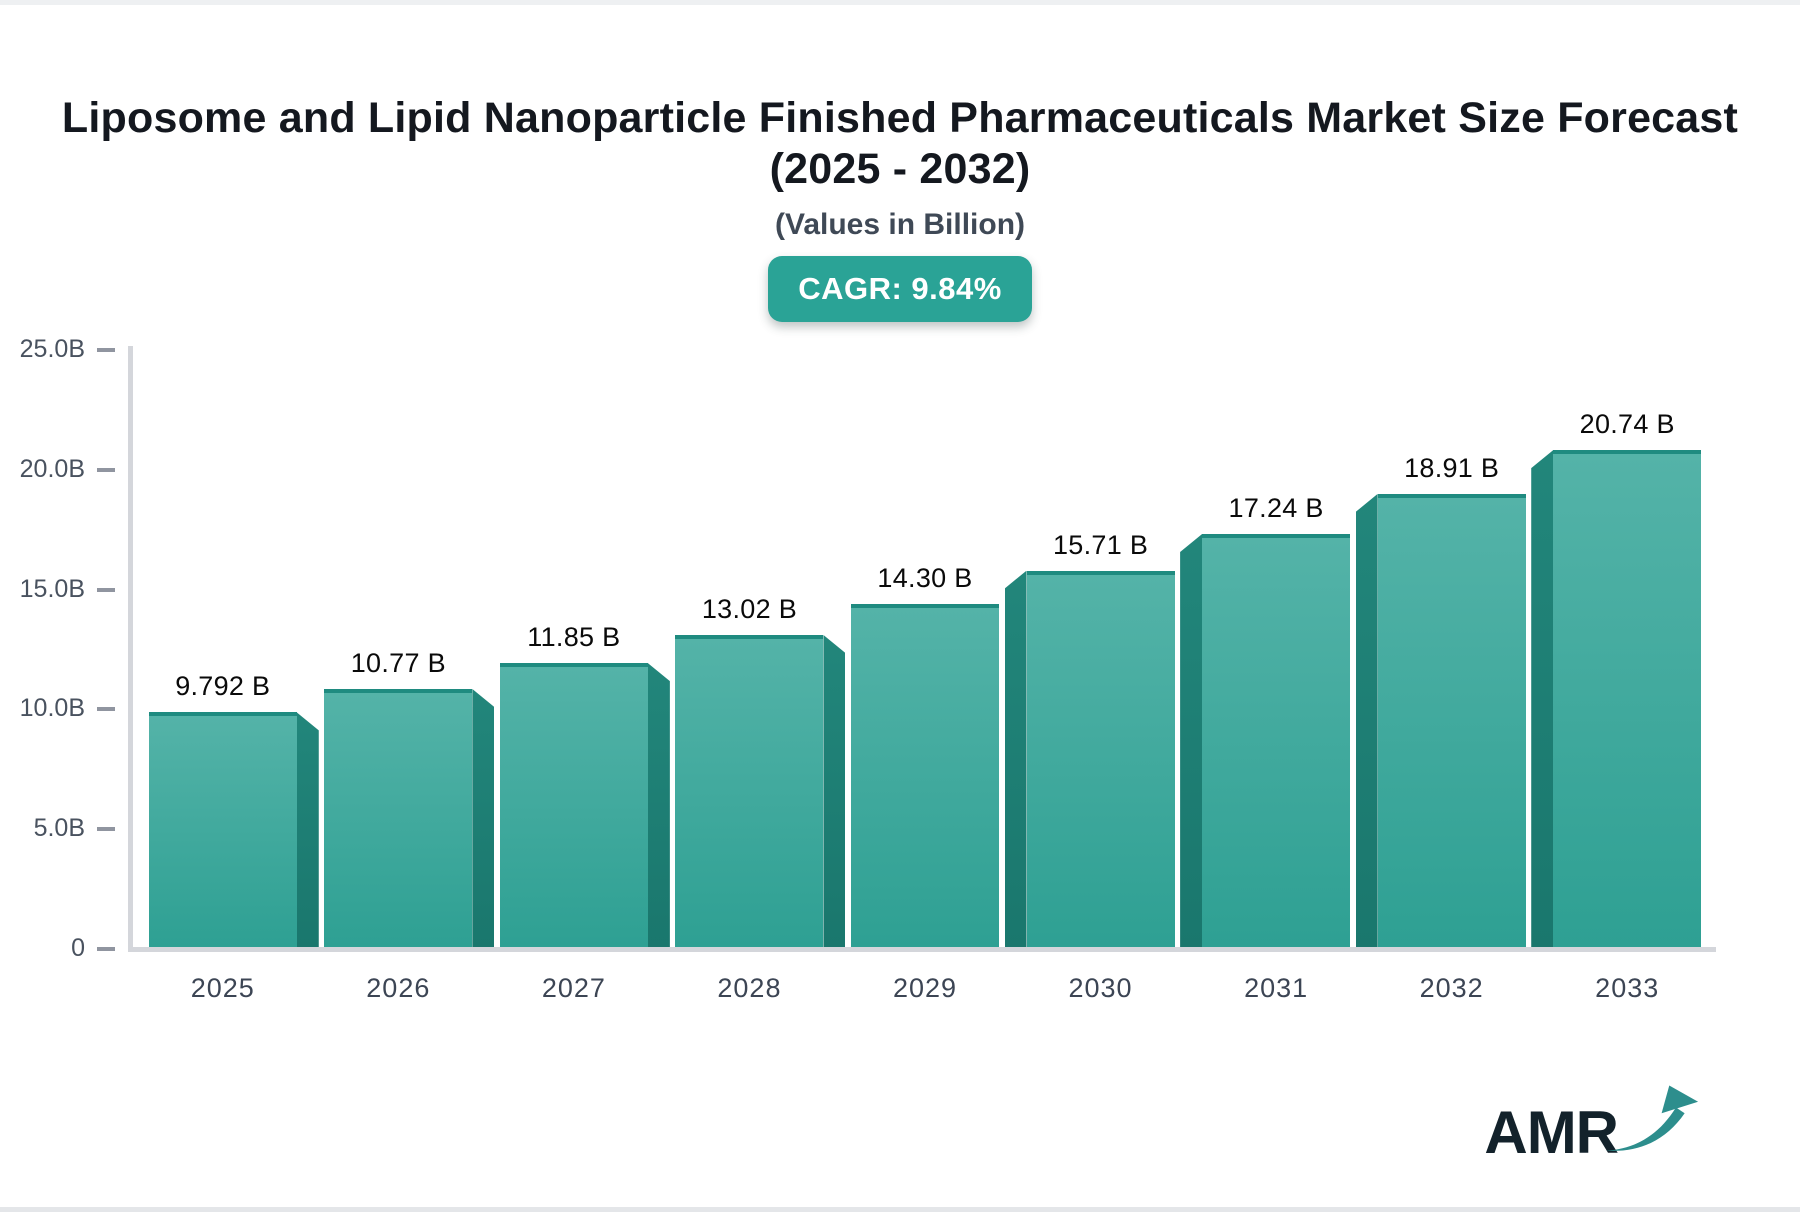 This screenshot has width=1800, height=1212. What do you see at coordinates (925, 775) in the screenshot?
I see `bar-2029` at bounding box center [925, 775].